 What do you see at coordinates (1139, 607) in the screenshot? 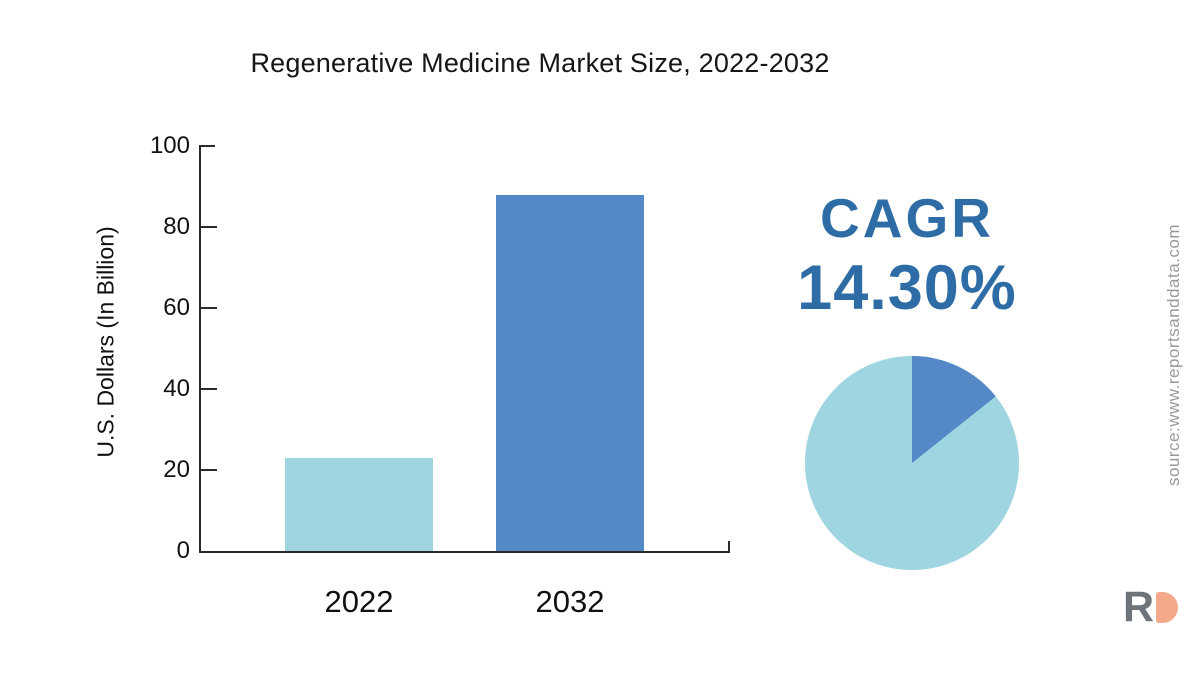
I see `logo-letter-r: R` at bounding box center [1139, 607].